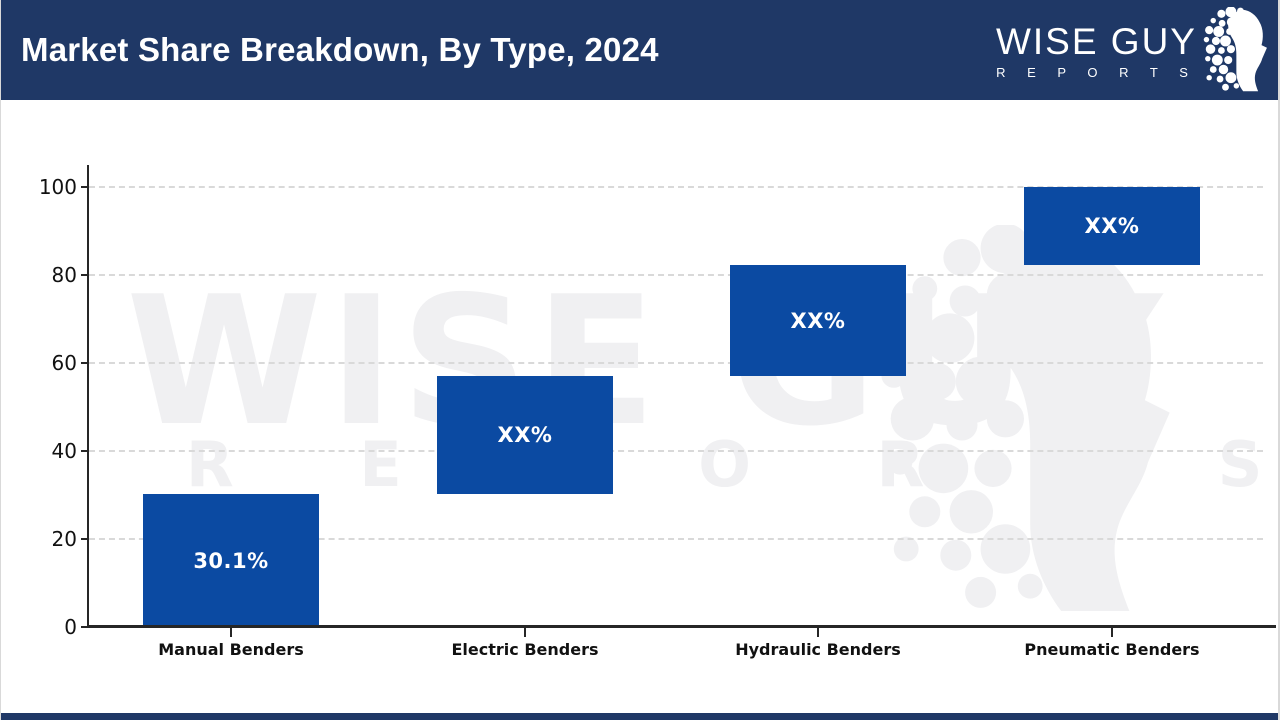 This screenshot has width=1280, height=720. What do you see at coordinates (676, 274) in the screenshot?
I see `gridline-y80` at bounding box center [676, 274].